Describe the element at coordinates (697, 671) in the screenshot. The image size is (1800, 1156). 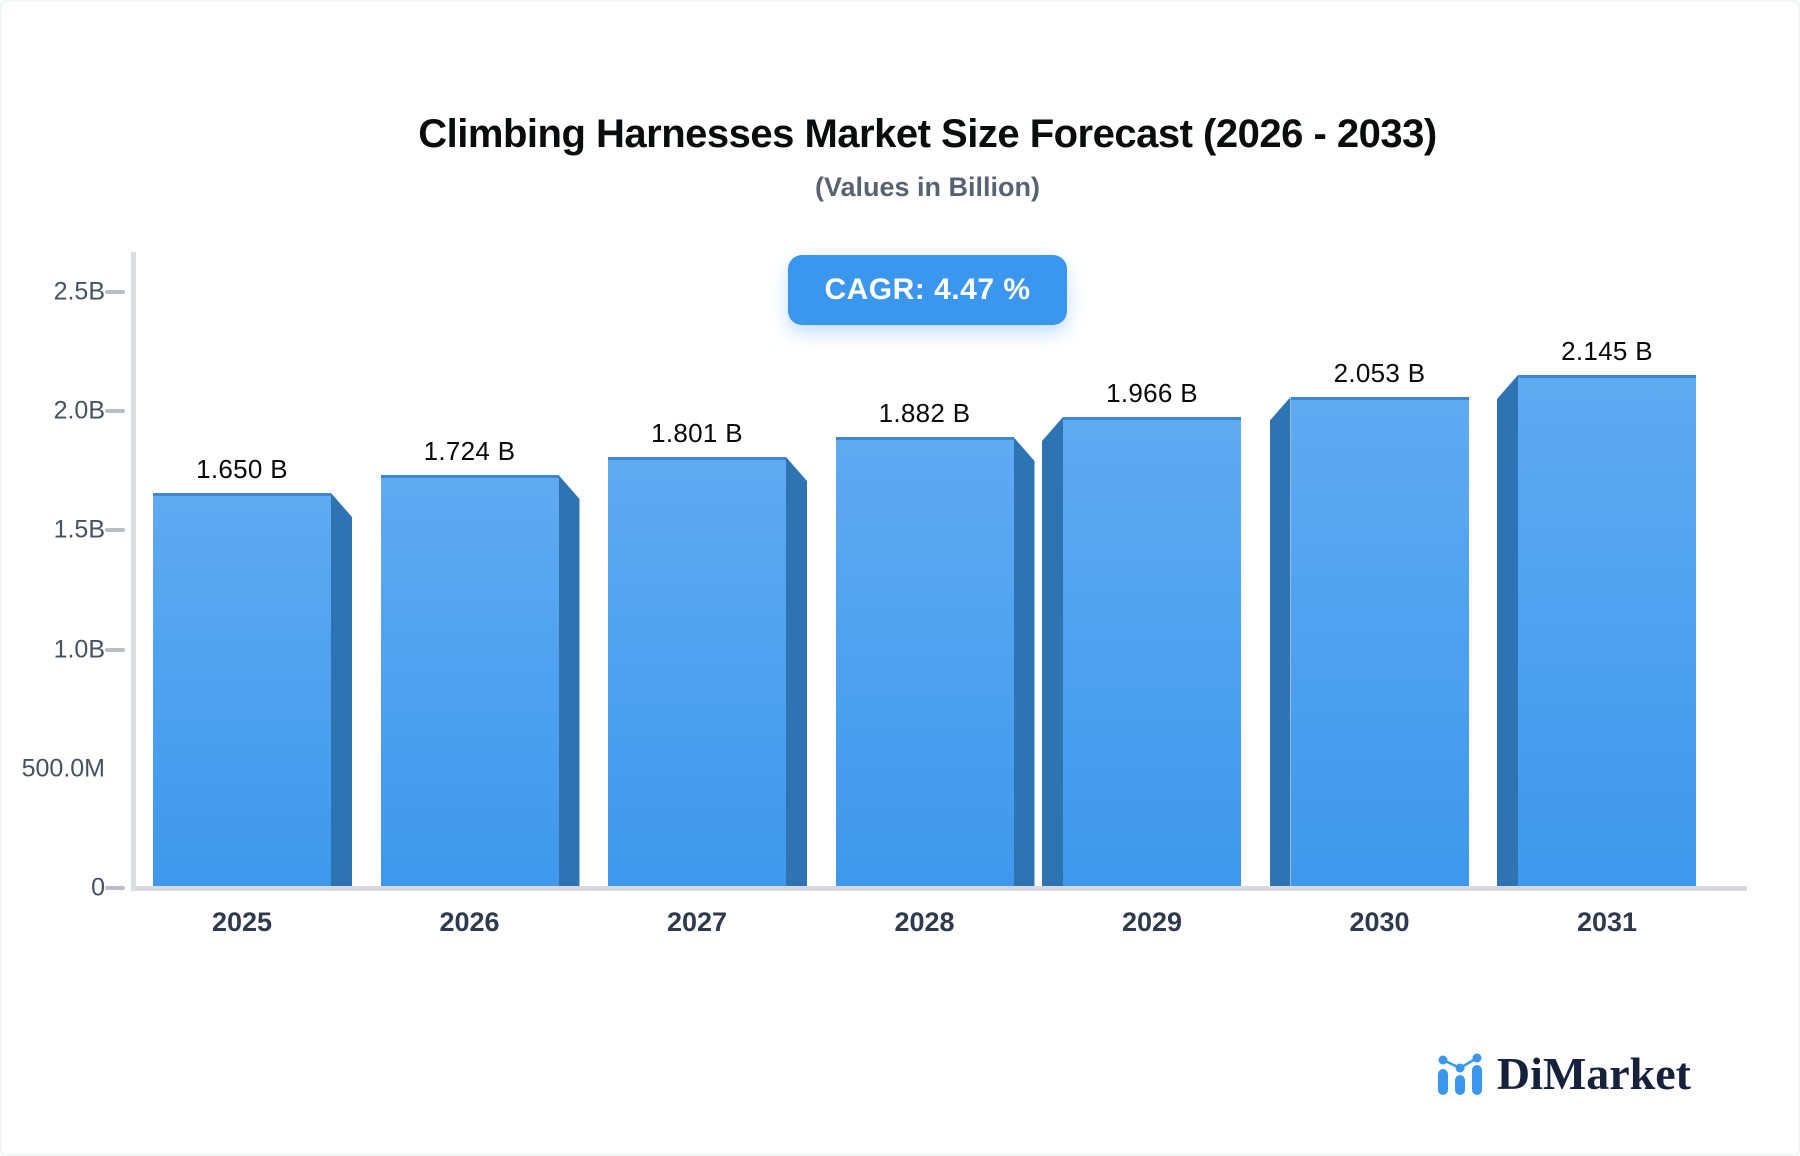
I see `bar-2027` at that location.